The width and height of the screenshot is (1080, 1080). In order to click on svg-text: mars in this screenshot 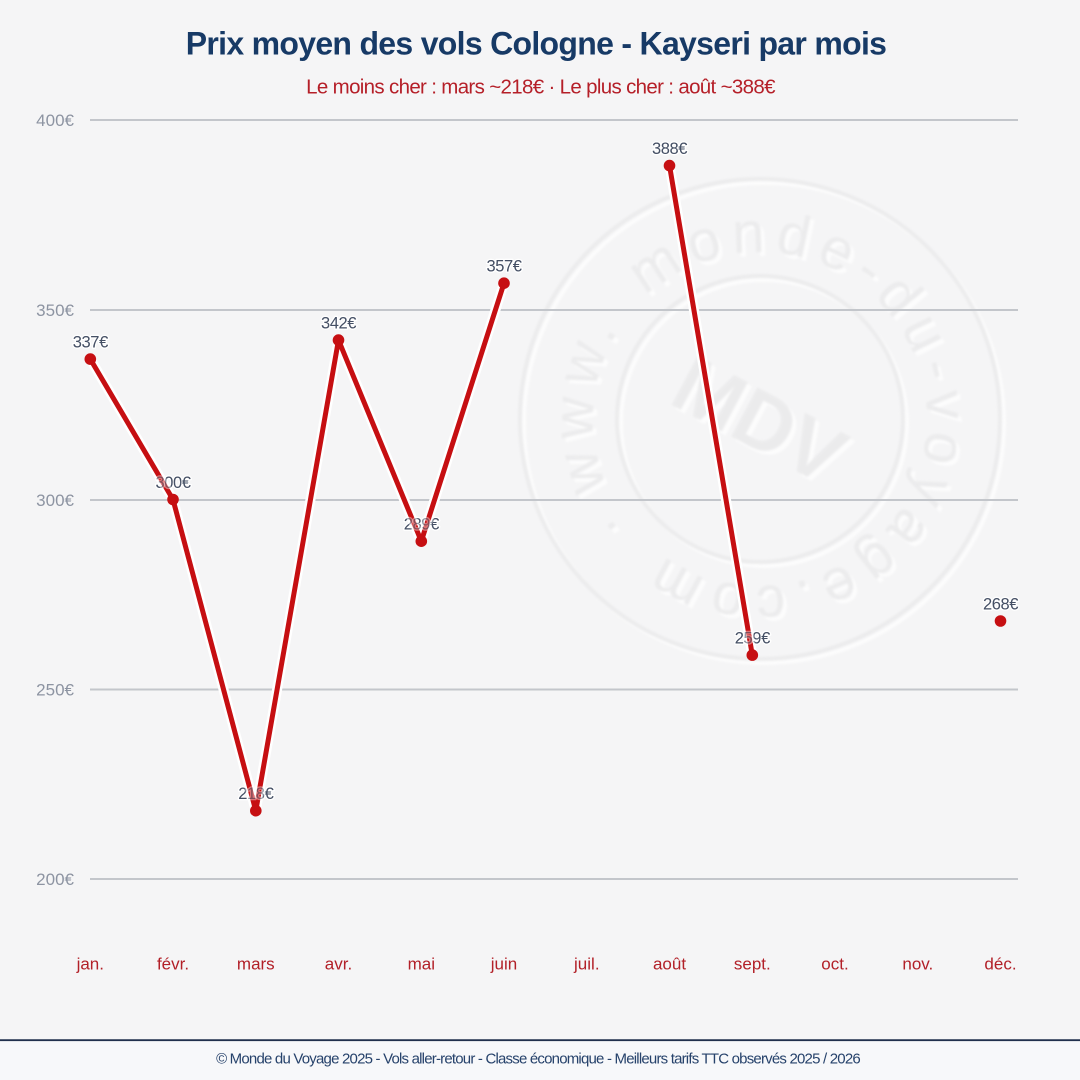, I will do `click(256, 964)`.